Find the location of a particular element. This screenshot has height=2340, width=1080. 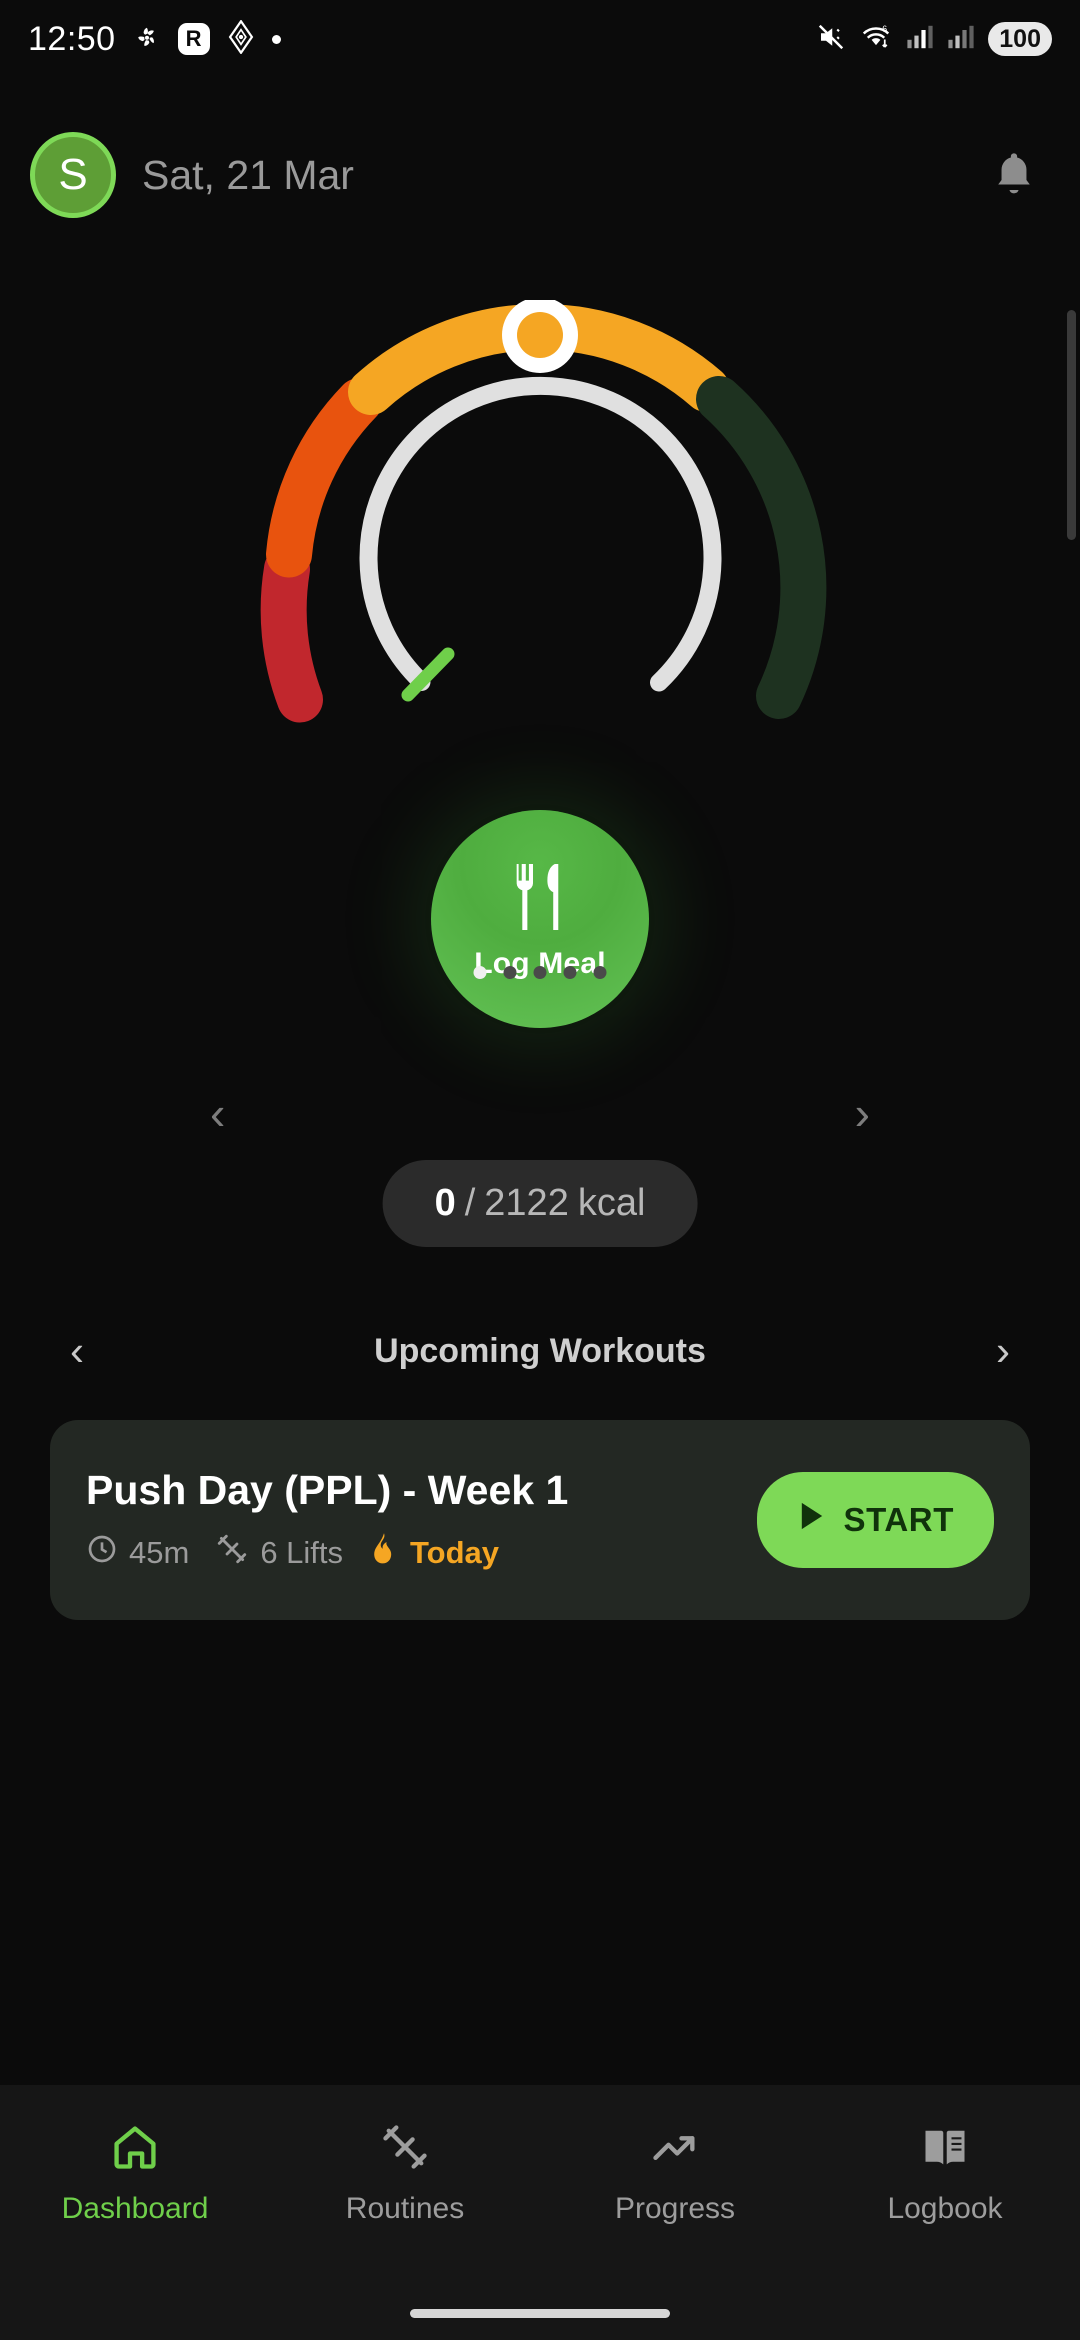

upcoming-workouts-title: Upcoming Workouts is located at coordinates (540, 1350).